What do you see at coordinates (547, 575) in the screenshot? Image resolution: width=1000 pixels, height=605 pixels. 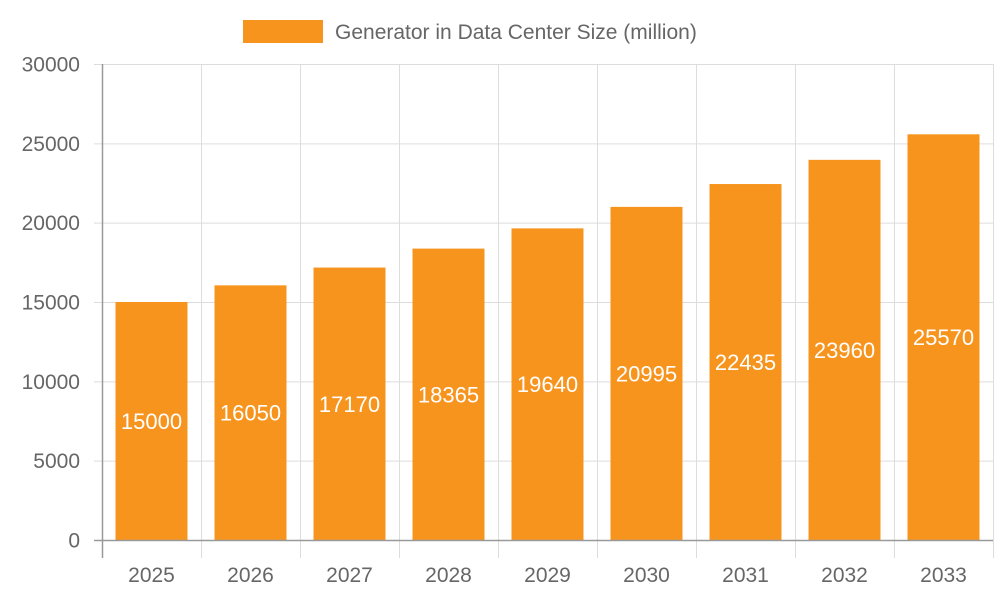 I see `x-tick-label: 2029` at bounding box center [547, 575].